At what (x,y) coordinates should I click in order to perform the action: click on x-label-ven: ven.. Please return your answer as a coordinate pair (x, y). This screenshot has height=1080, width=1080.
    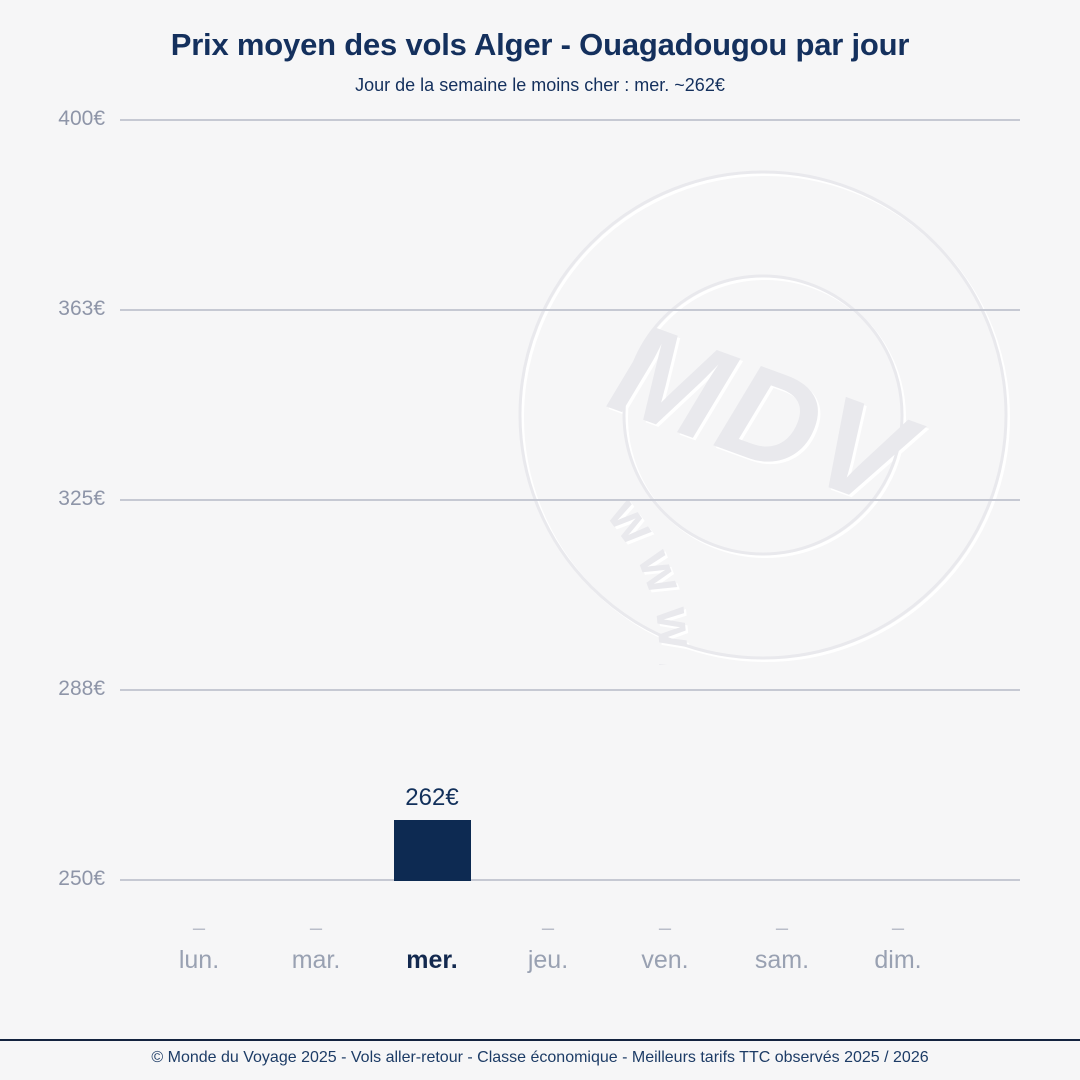
    Looking at the image, I should click on (665, 960).